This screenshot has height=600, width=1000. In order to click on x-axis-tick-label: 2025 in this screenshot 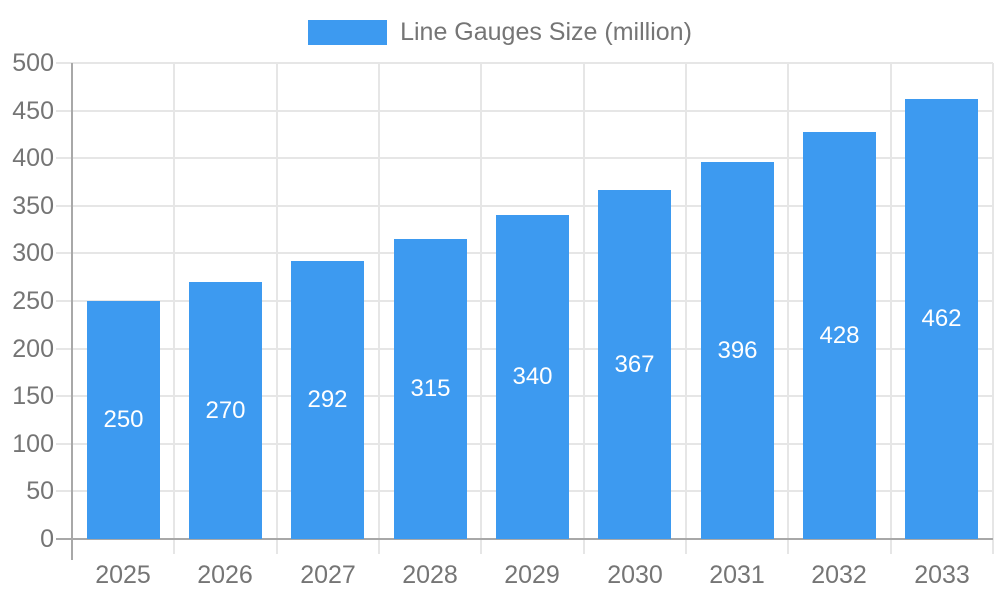, I will do `click(123, 575)`.